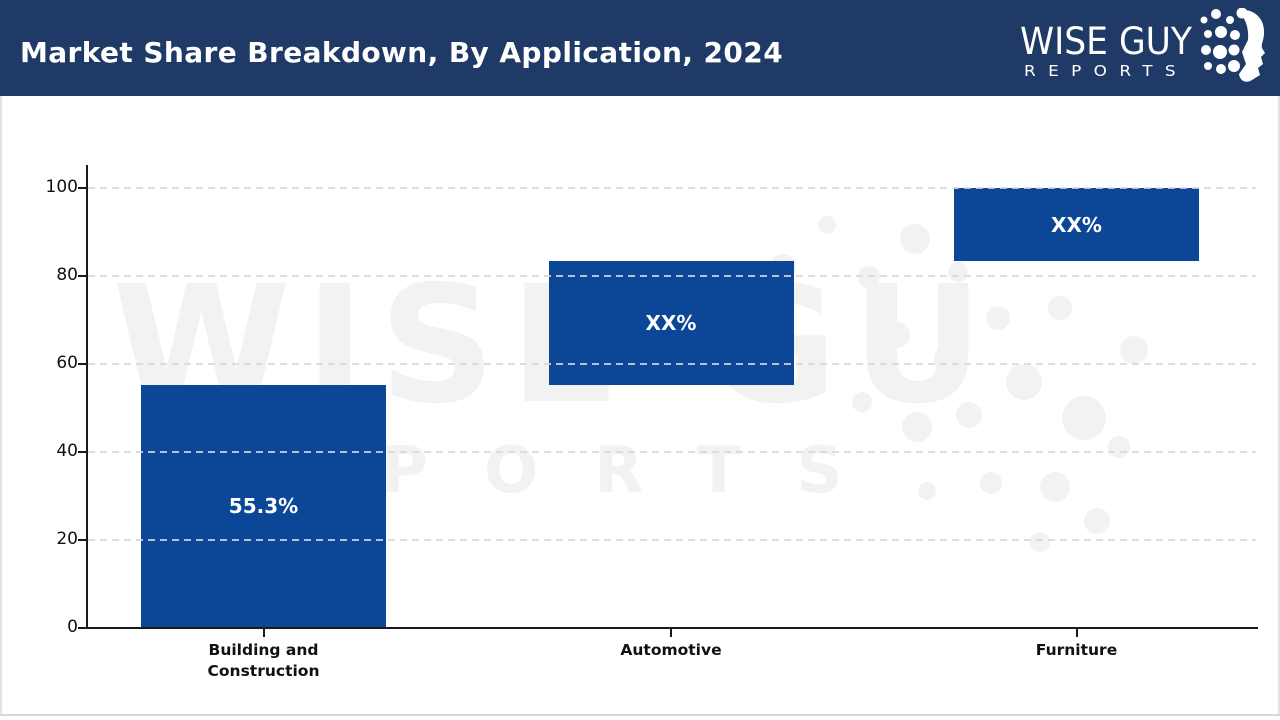 The height and width of the screenshot is (720, 1280). I want to click on y-tick-label: 0, so click(72, 627).